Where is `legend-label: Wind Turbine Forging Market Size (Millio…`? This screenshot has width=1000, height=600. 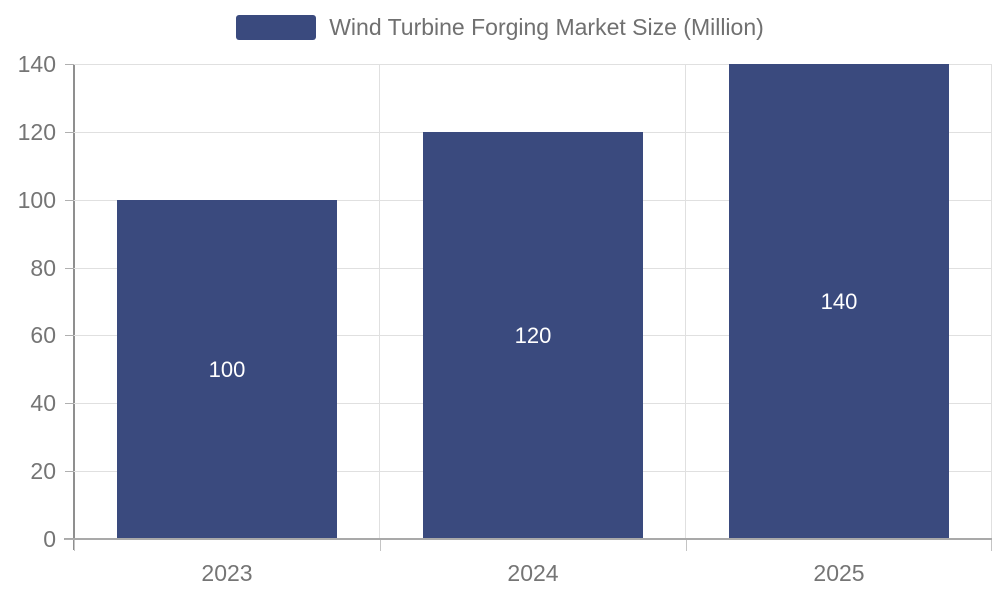 legend-label: Wind Turbine Forging Market Size (Millio… is located at coordinates (546, 27).